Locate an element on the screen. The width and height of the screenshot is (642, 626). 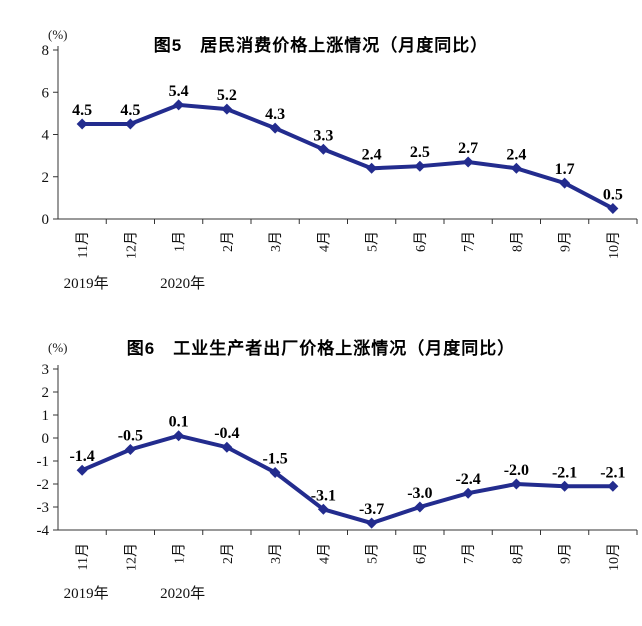
y-tick-label: 3 is located at coordinates (46, 370).